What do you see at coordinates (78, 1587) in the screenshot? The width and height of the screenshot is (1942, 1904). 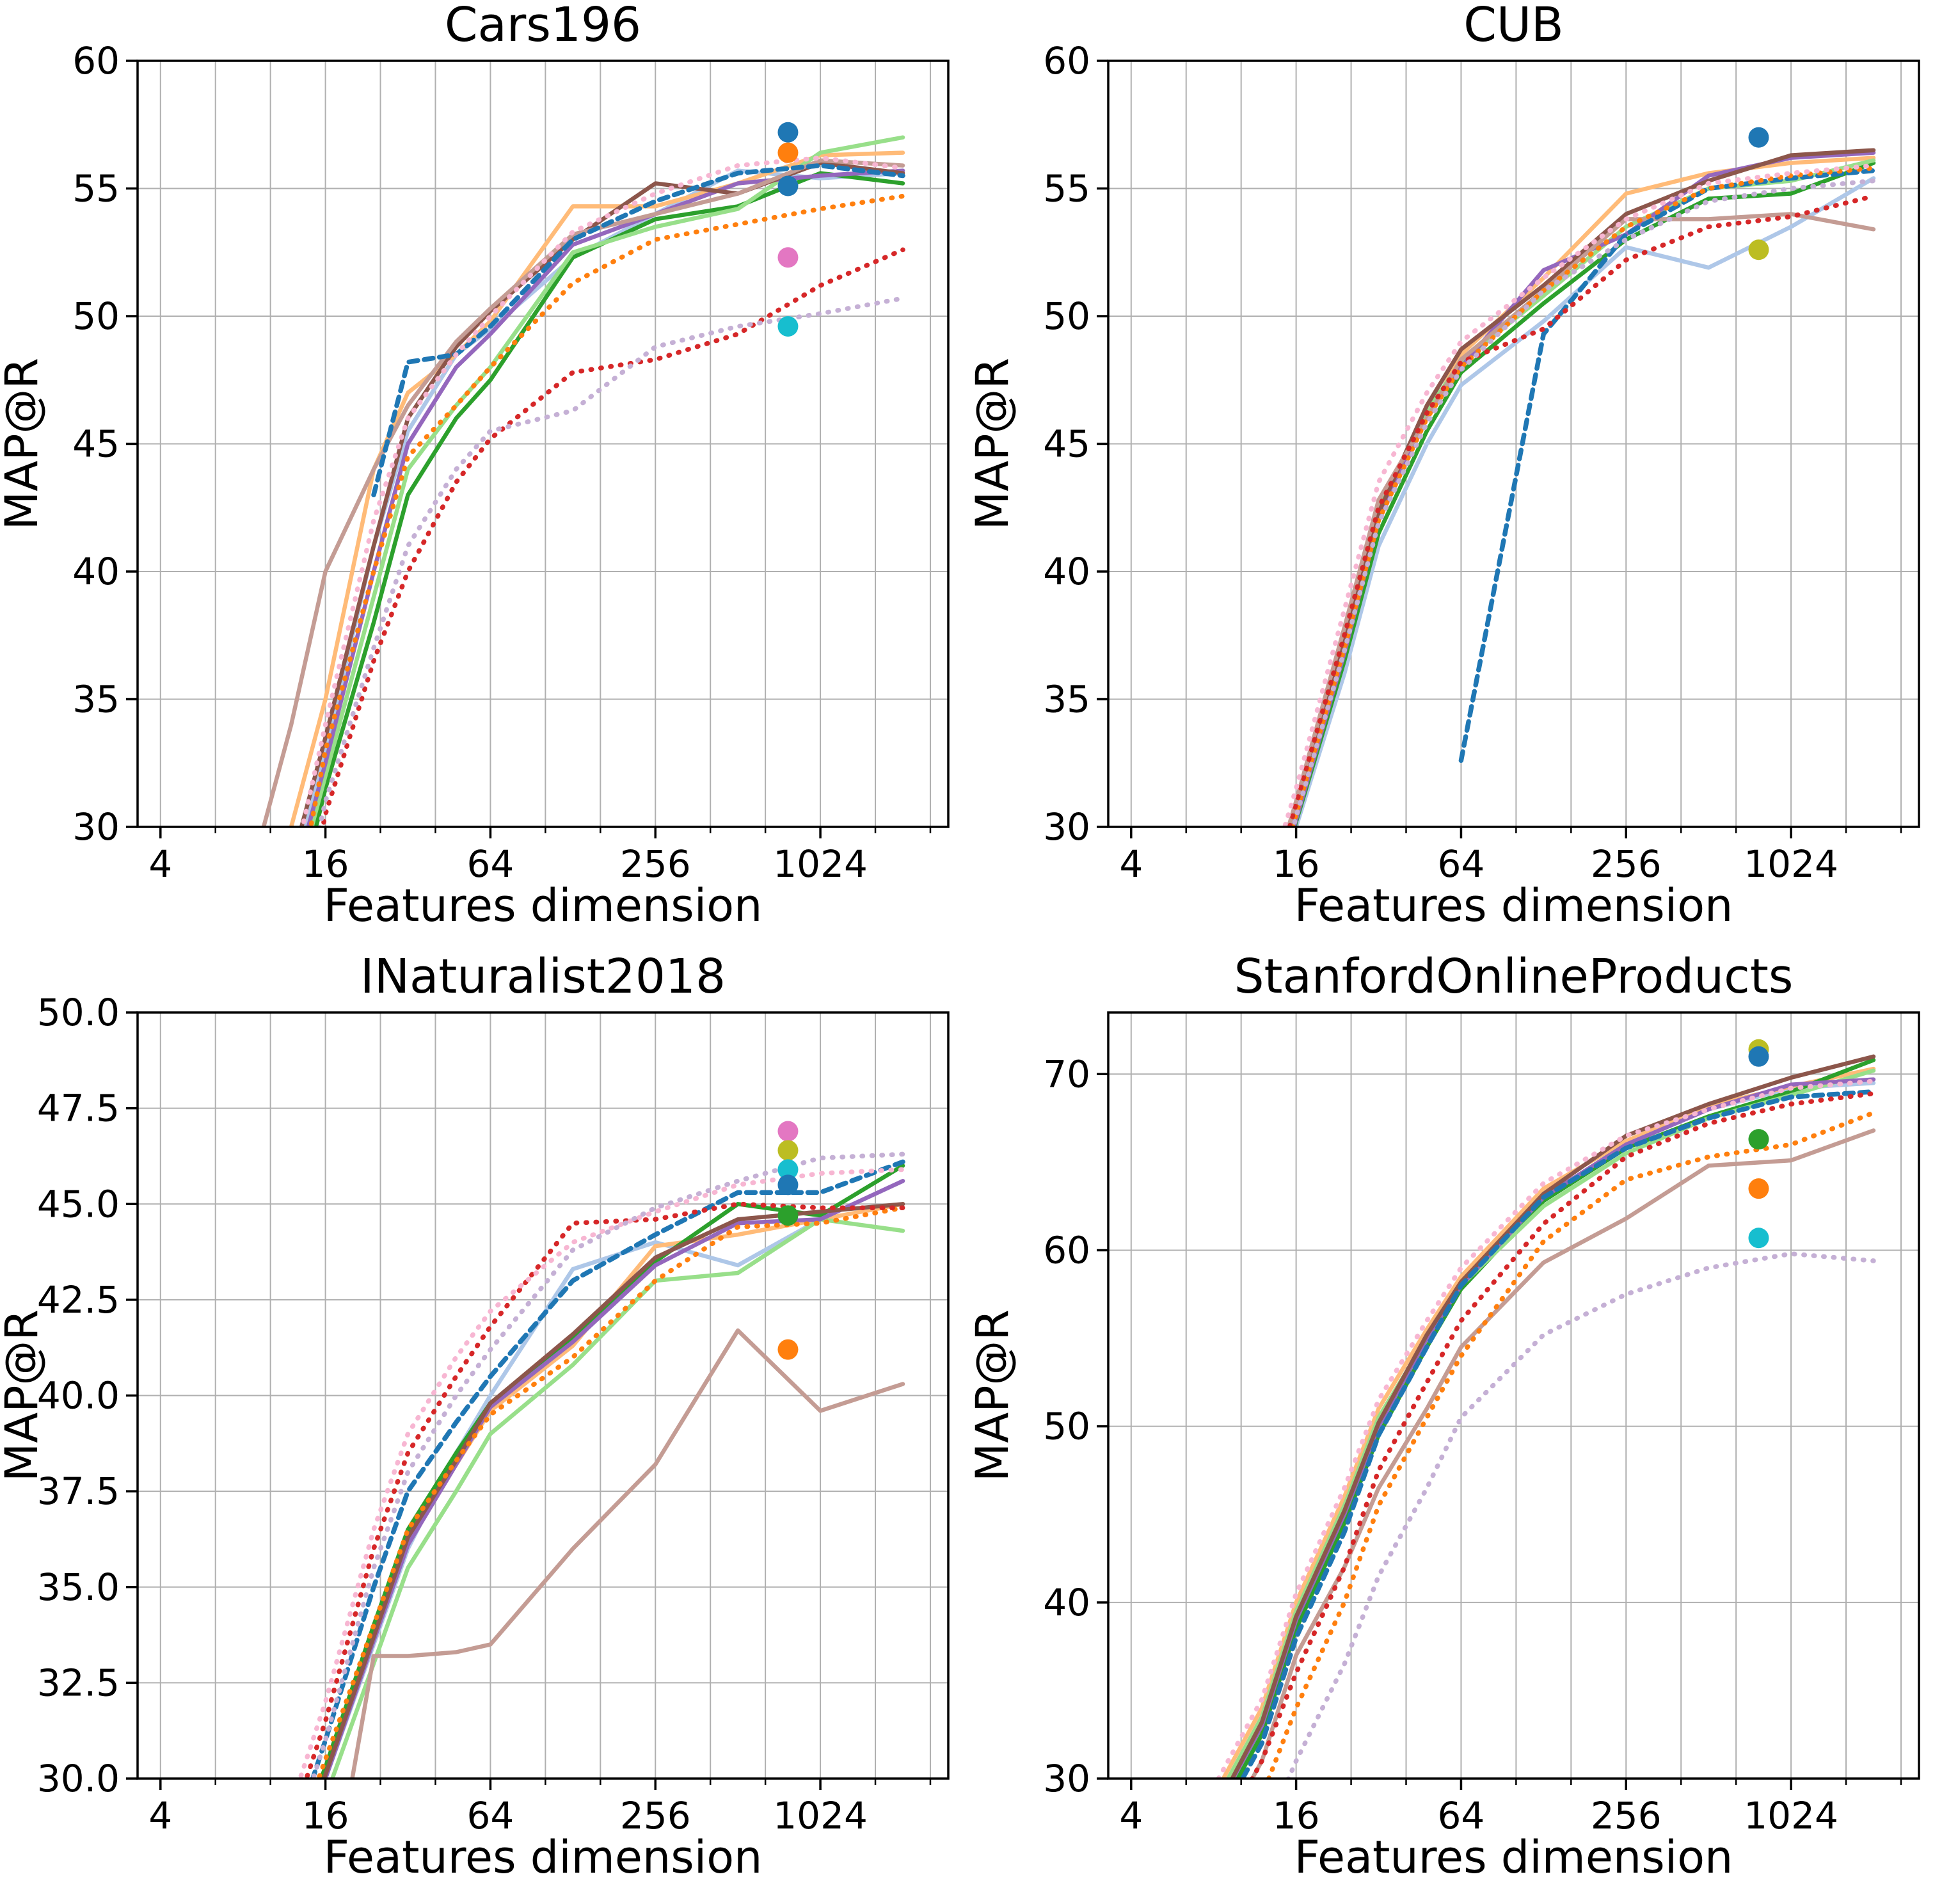 I see `y-tick-label: 35.0` at bounding box center [78, 1587].